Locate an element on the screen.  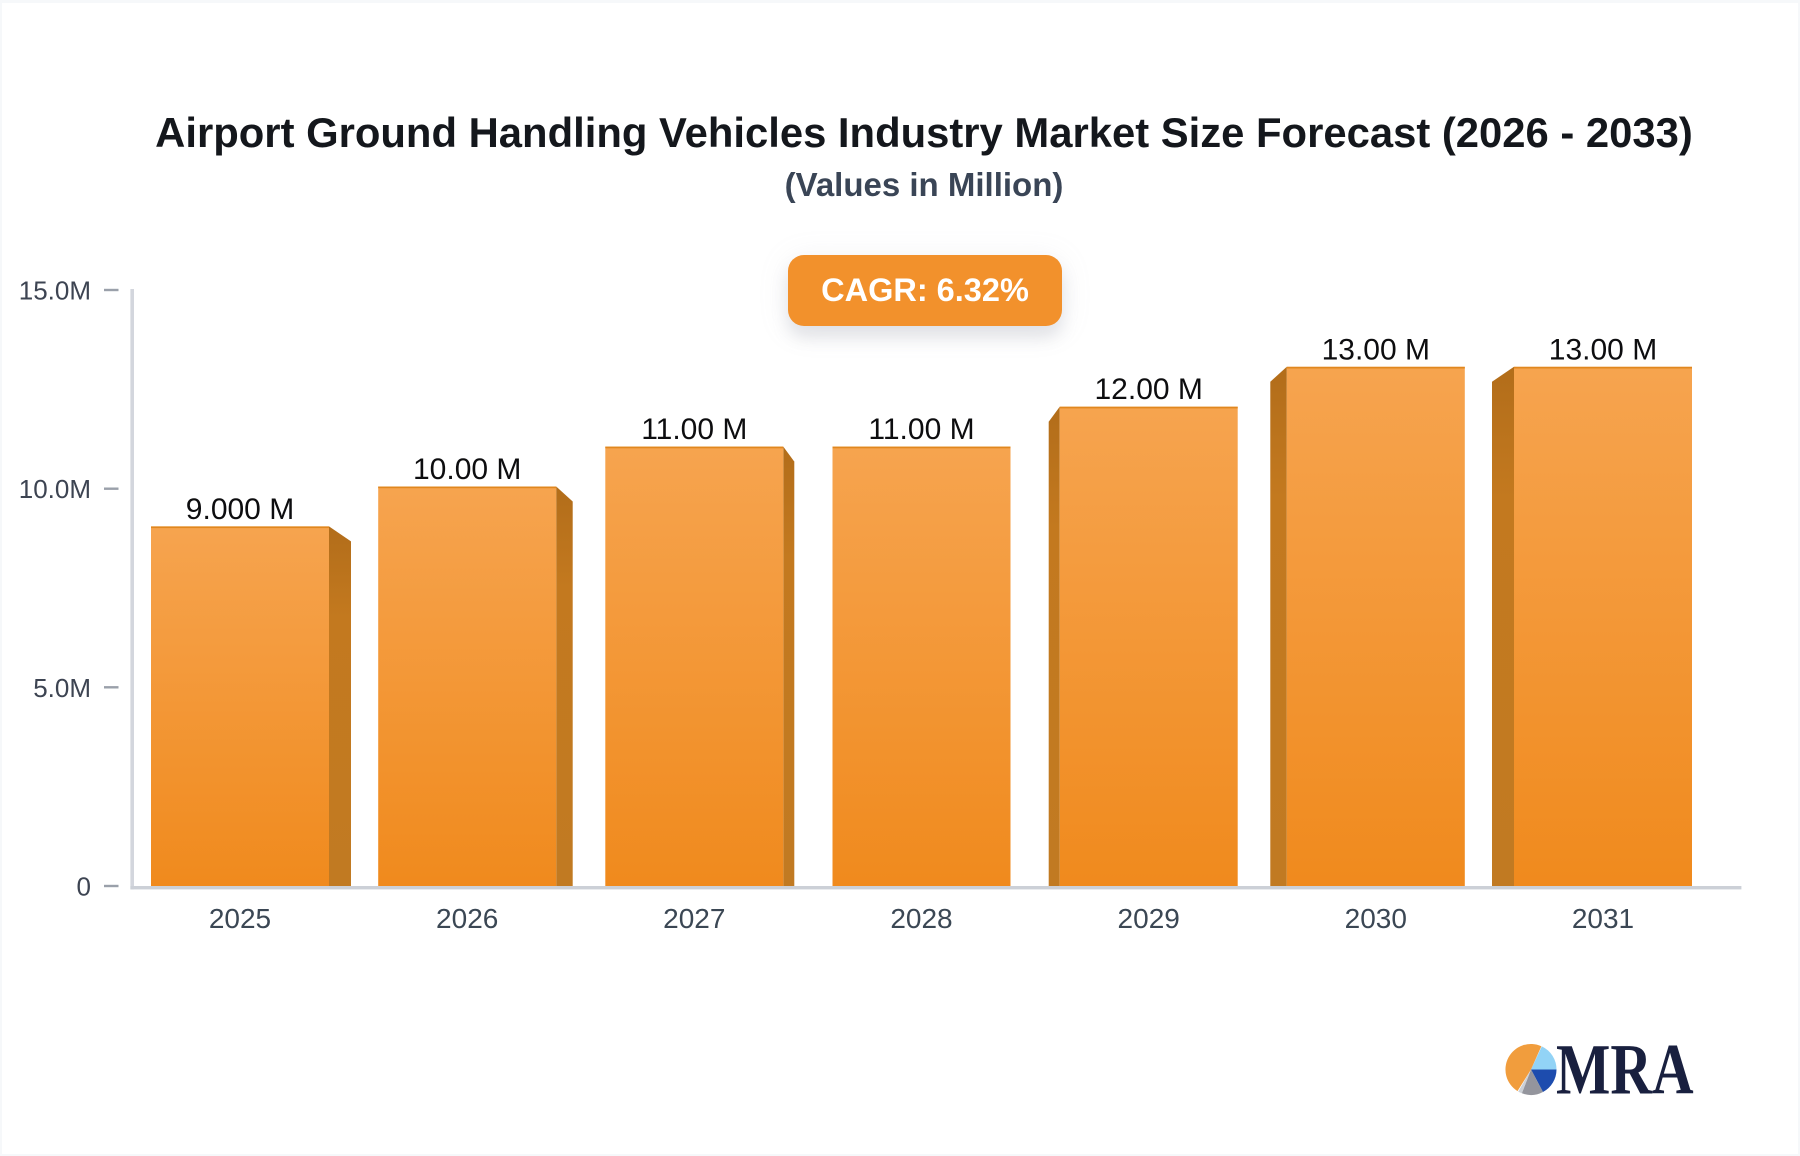
svg-text: 9.000 M is located at coordinates (240, 509).